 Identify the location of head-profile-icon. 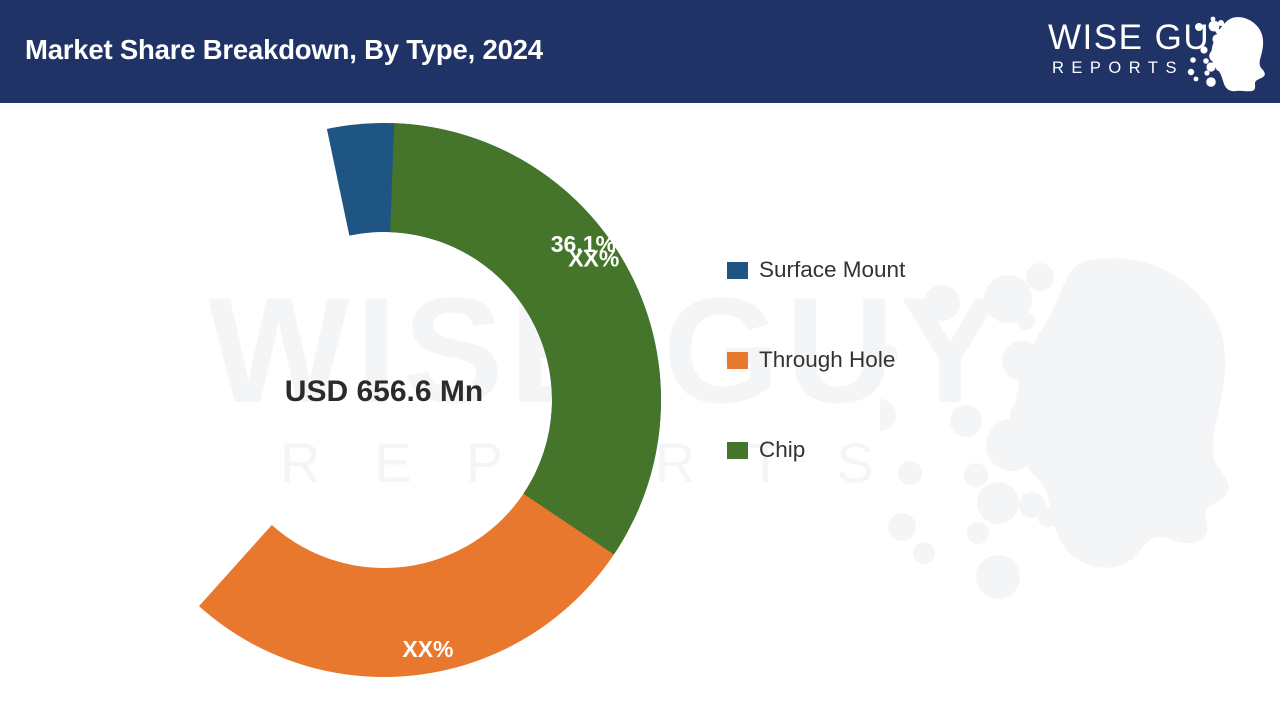
(1226, 54).